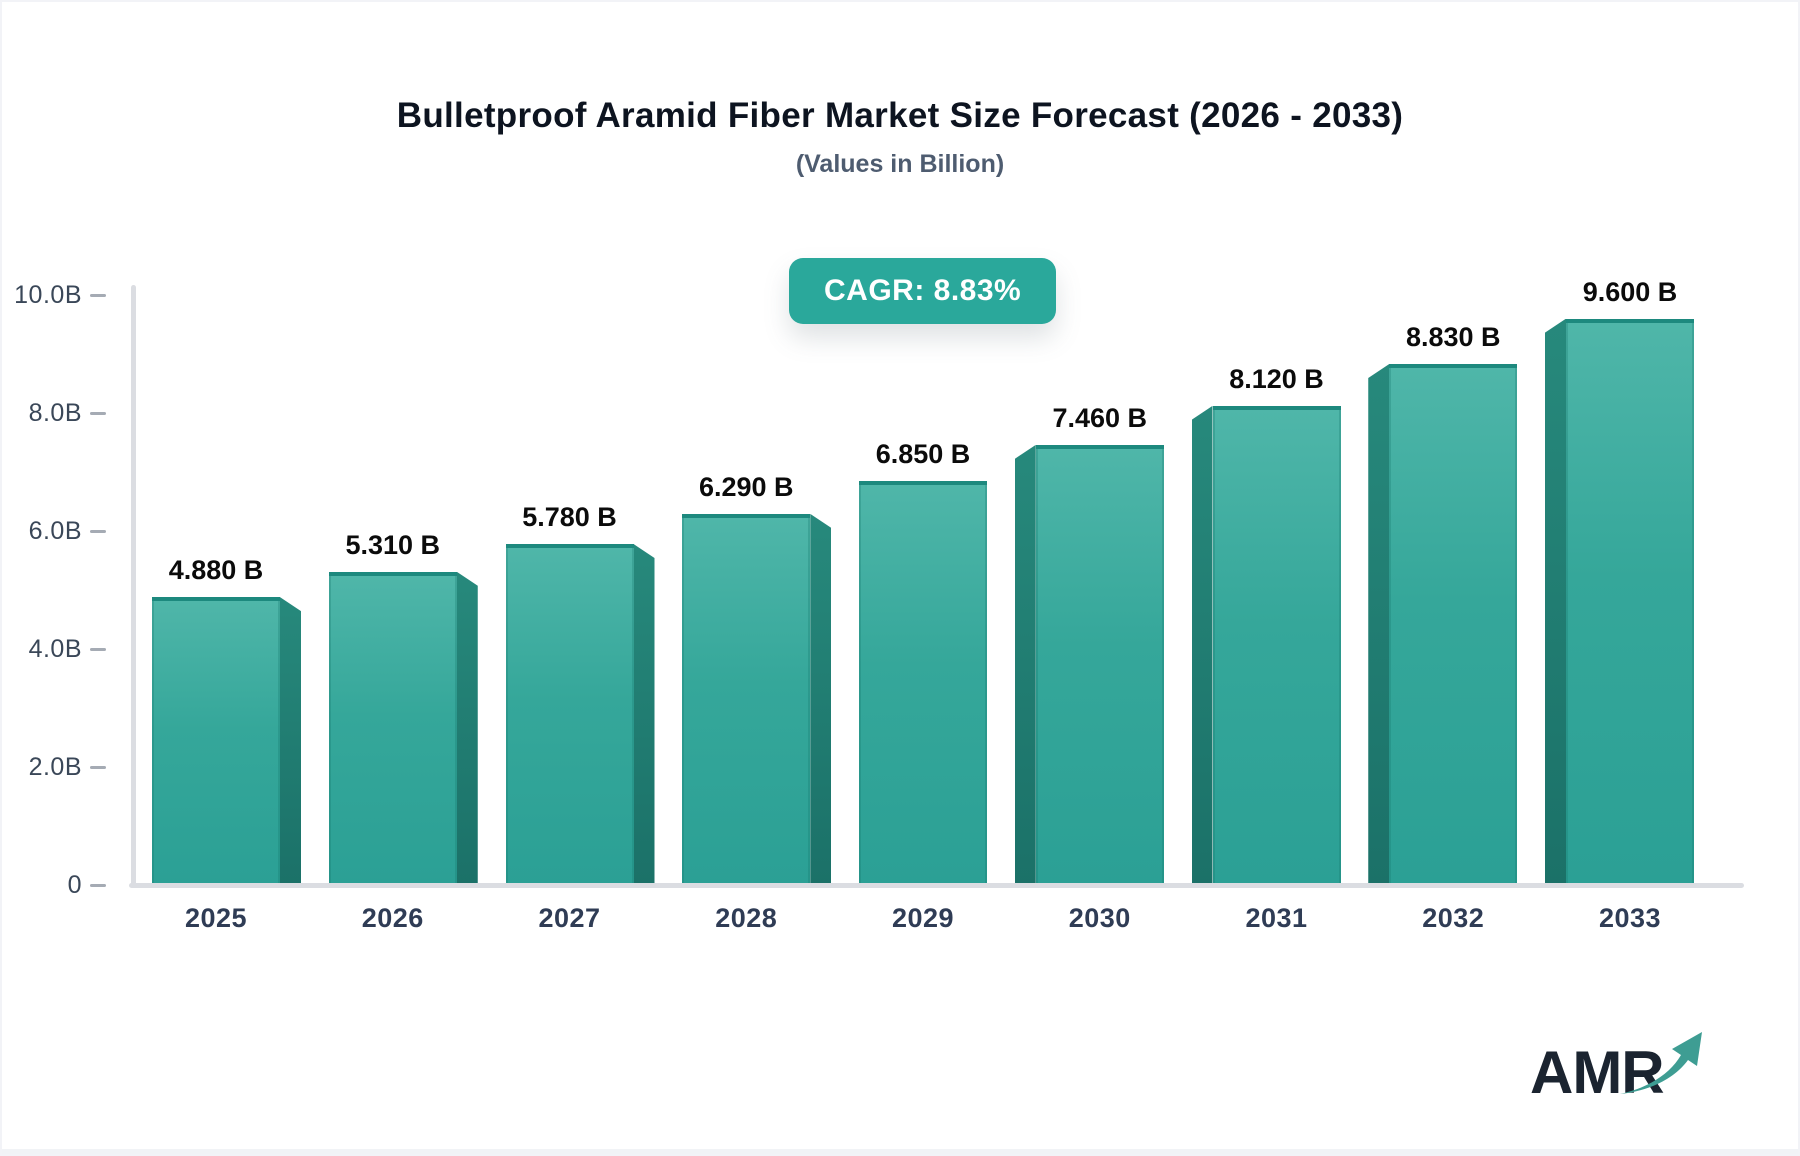 The height and width of the screenshot is (1156, 1800). Describe the element at coordinates (55, 413) in the screenshot. I see `y-tick-label: 8.0B` at that location.